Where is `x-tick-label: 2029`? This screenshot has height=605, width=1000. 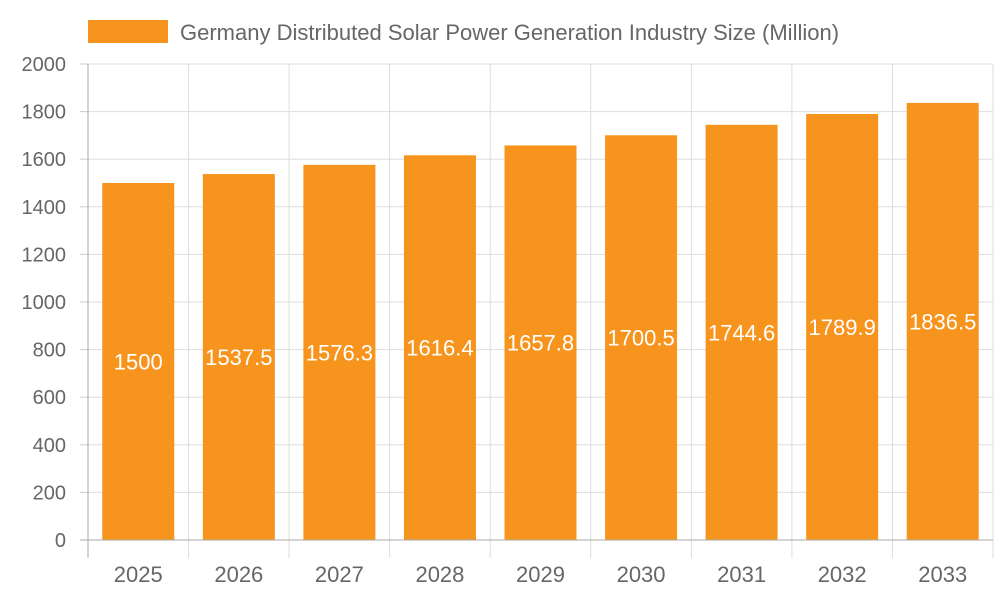
x-tick-label: 2029 is located at coordinates (540, 574).